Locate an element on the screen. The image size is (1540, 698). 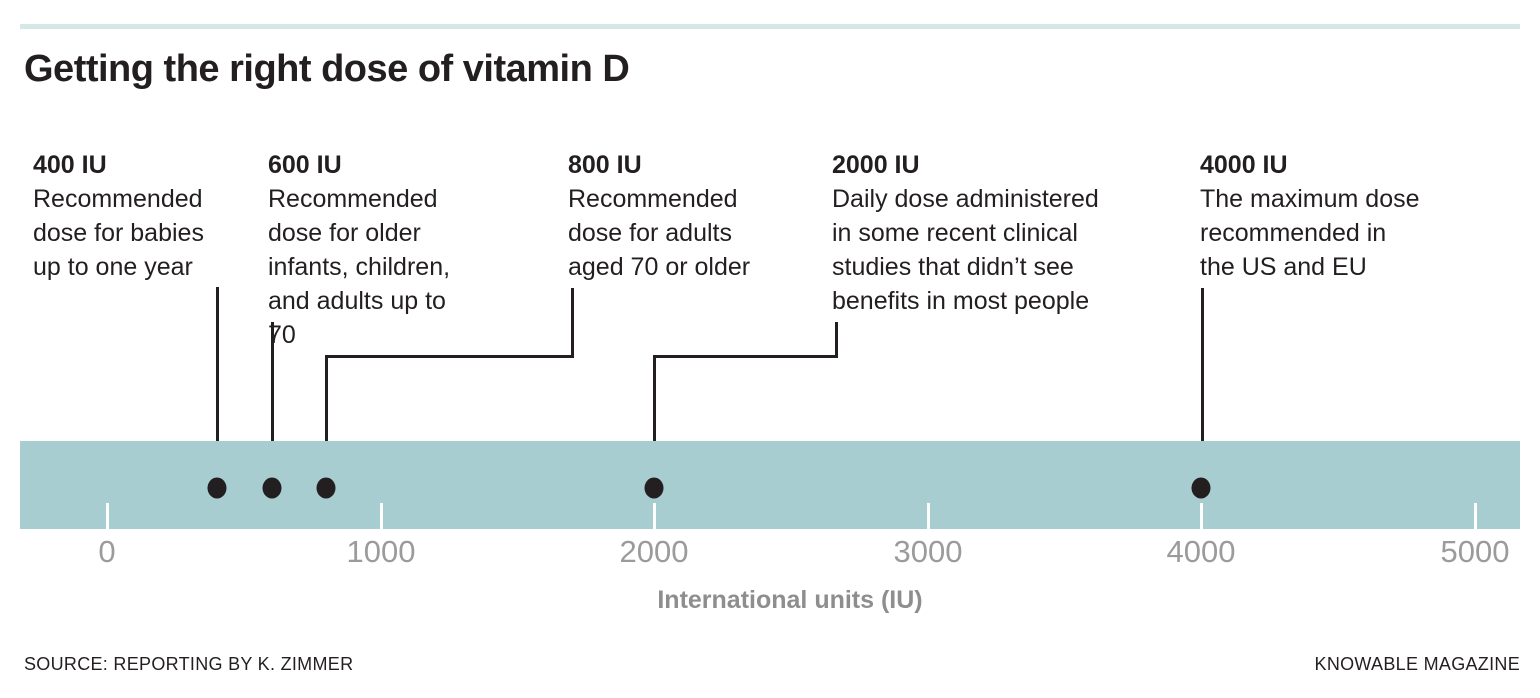
axis-tick-2000 is located at coordinates (654, 516).